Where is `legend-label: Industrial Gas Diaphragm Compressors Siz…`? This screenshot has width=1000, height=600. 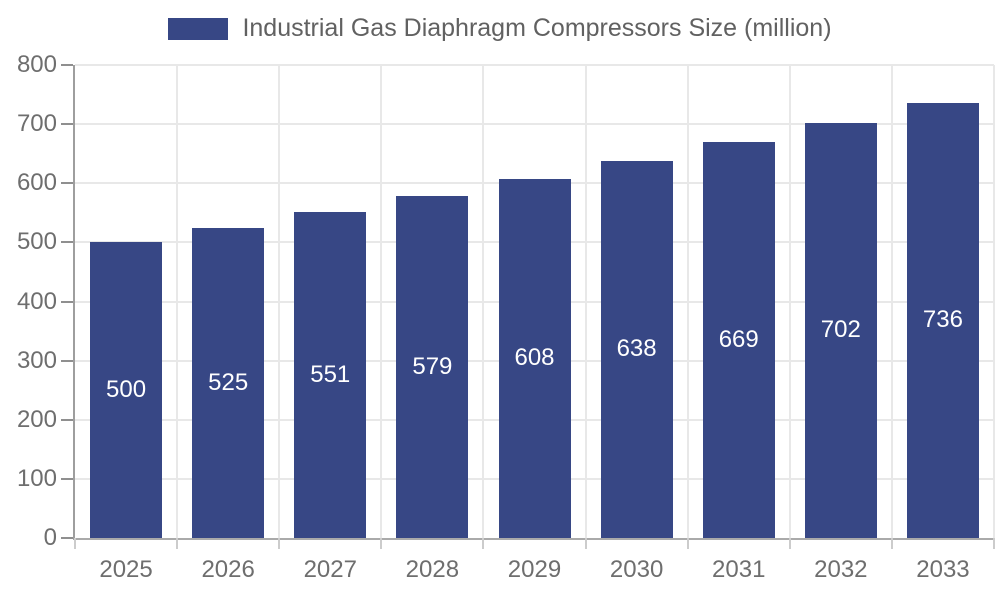
legend-label: Industrial Gas Diaphragm Compressors Siz… is located at coordinates (537, 28).